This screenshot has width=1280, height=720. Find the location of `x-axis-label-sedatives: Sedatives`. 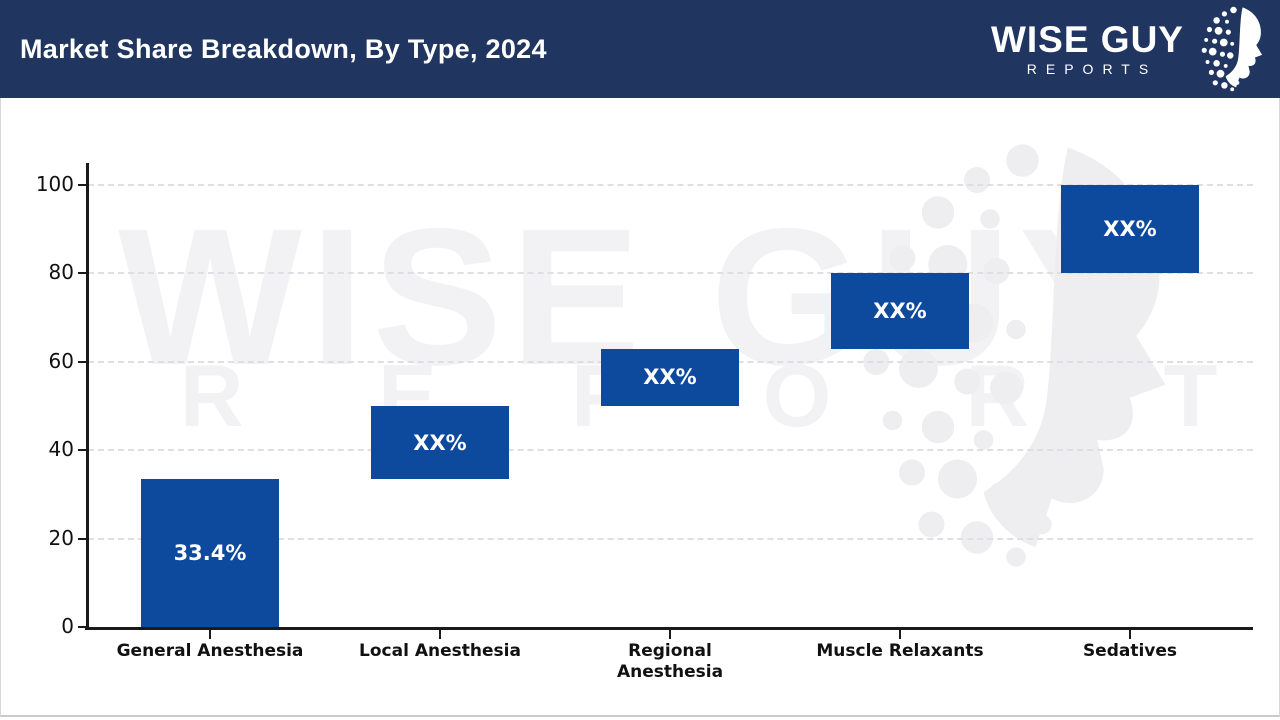

x-axis-label-sedatives: Sedatives is located at coordinates (1130, 651).